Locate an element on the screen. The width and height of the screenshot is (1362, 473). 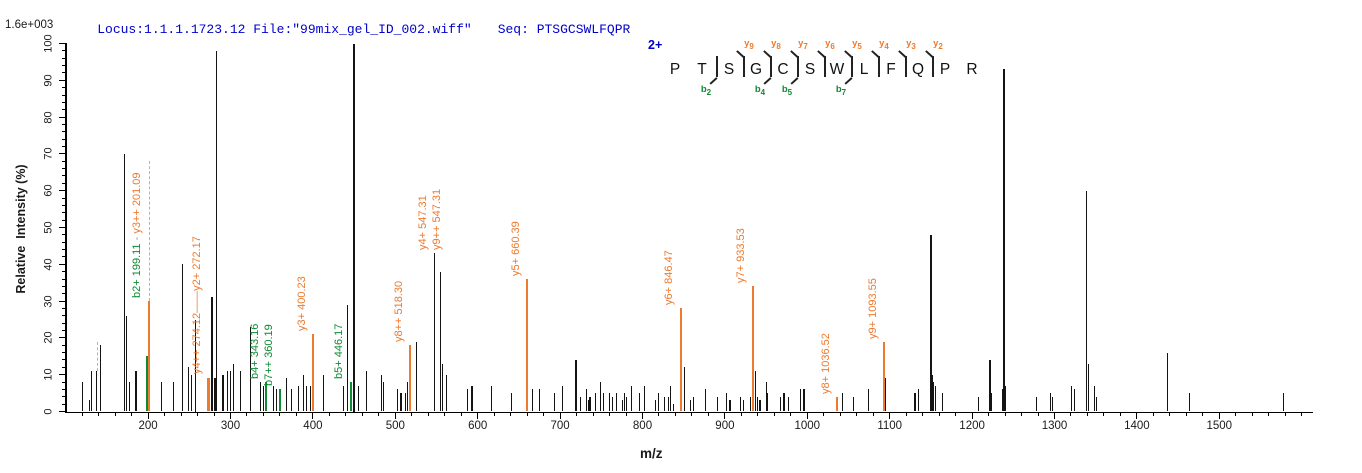
x-axis-tick-label: 1000 is located at coordinates (807, 426).